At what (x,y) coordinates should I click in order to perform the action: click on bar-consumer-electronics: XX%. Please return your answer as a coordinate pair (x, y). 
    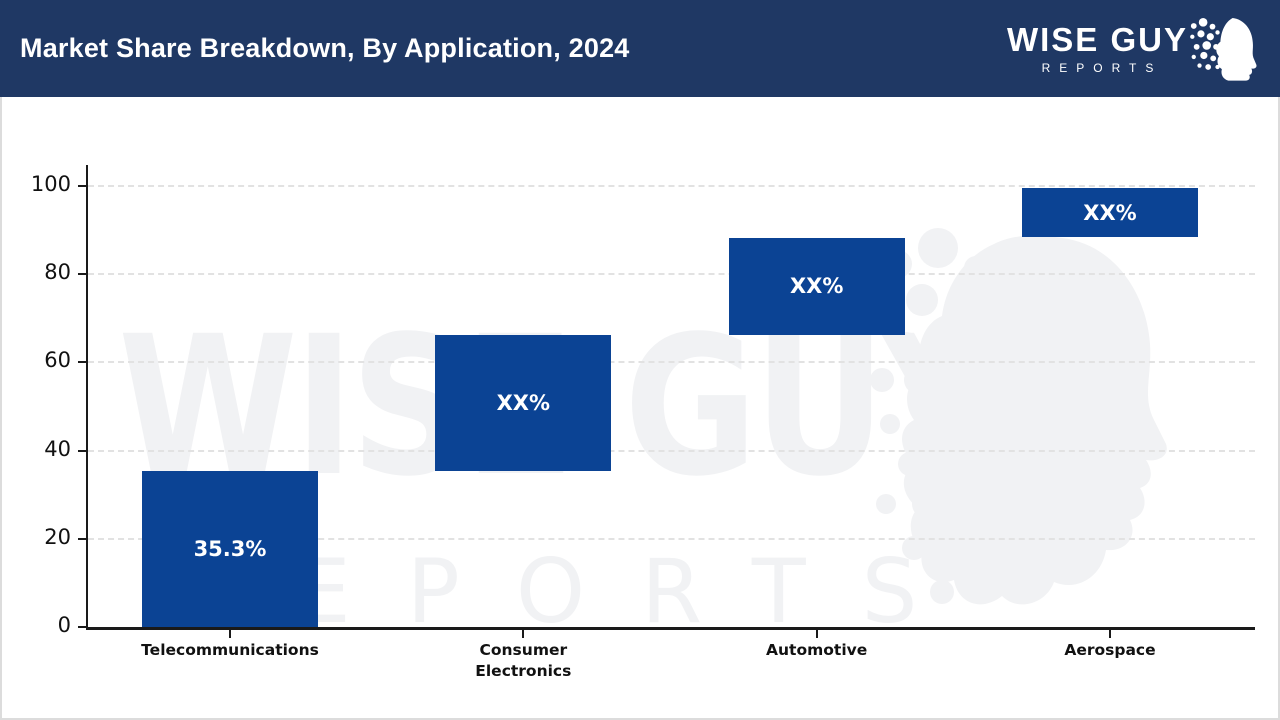
    Looking at the image, I should click on (523, 403).